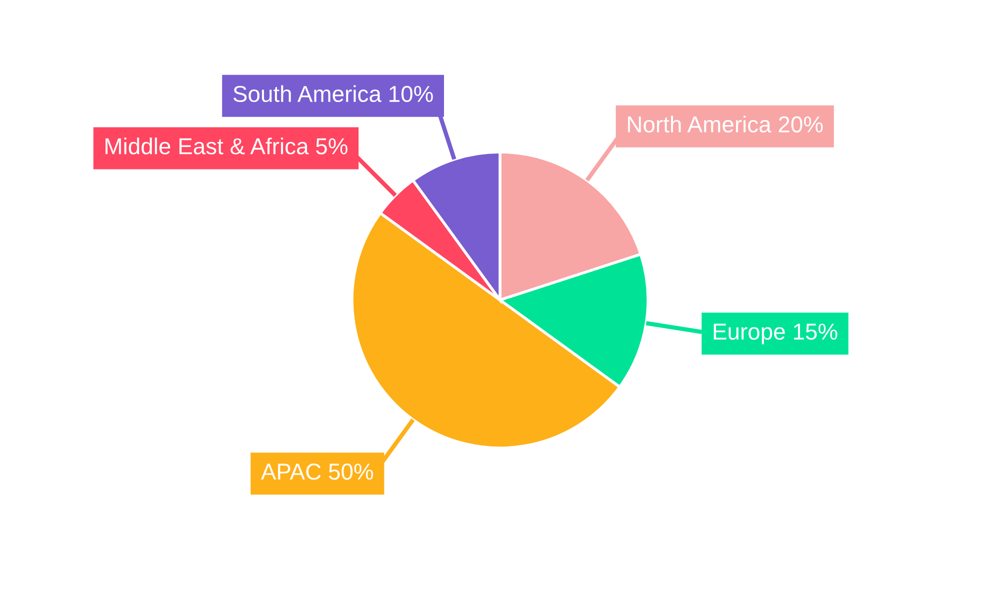 The image size is (1000, 600). Describe the element at coordinates (776, 334) in the screenshot. I see `slice-label: Europe 15%` at that location.